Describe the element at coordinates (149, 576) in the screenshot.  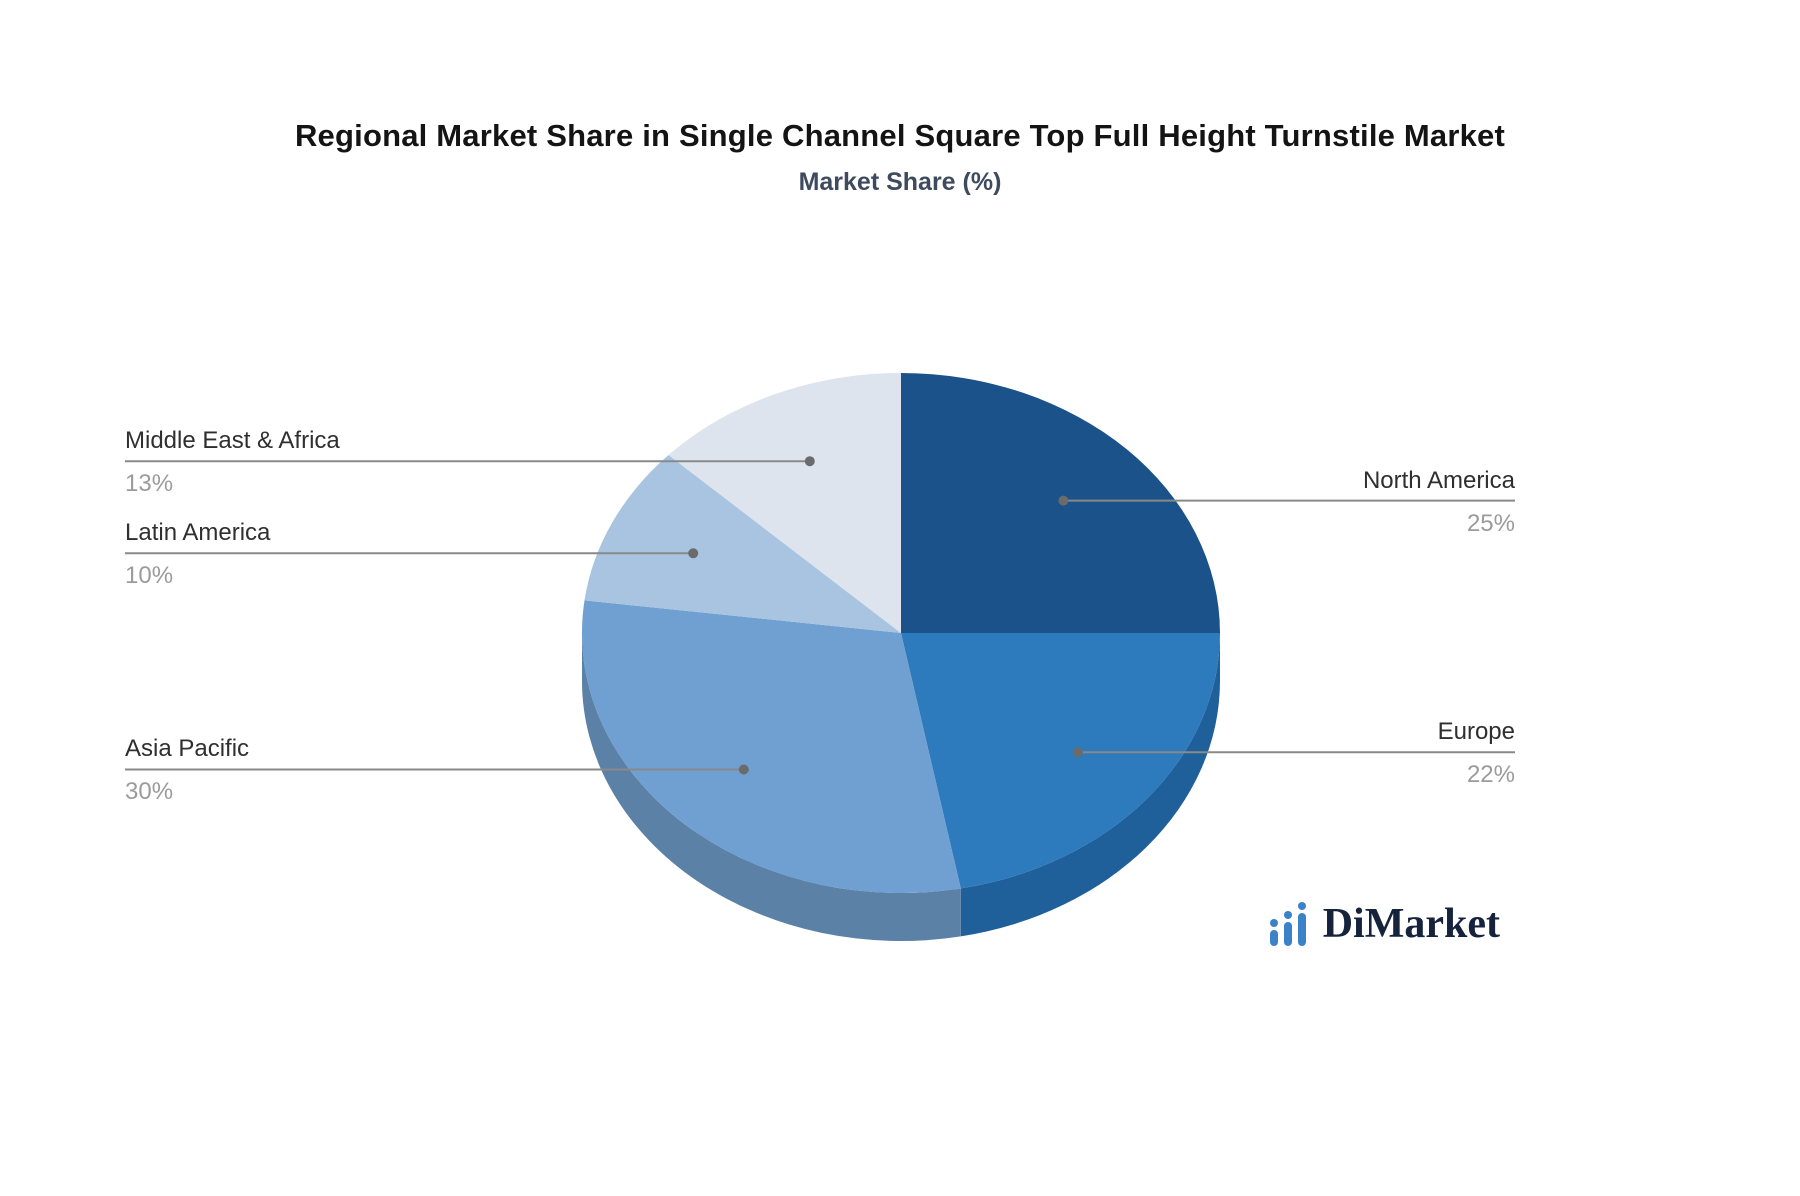
I see `callout-value-latin-america: 10%` at that location.